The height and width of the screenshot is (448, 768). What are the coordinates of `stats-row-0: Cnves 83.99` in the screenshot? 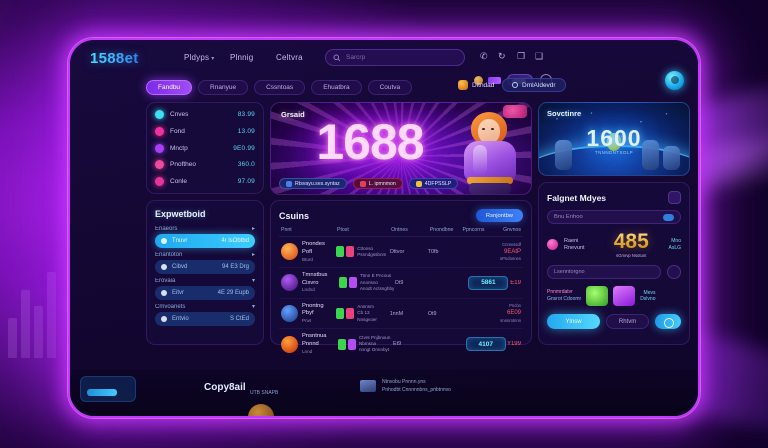 It's located at (205, 114).